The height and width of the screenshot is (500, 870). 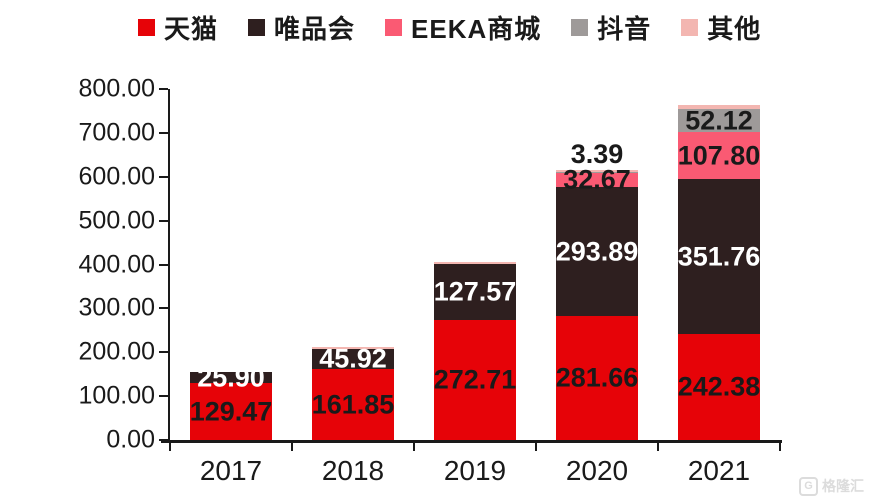 What do you see at coordinates (719, 107) in the screenshot?
I see `bar-segment-2021-其他` at bounding box center [719, 107].